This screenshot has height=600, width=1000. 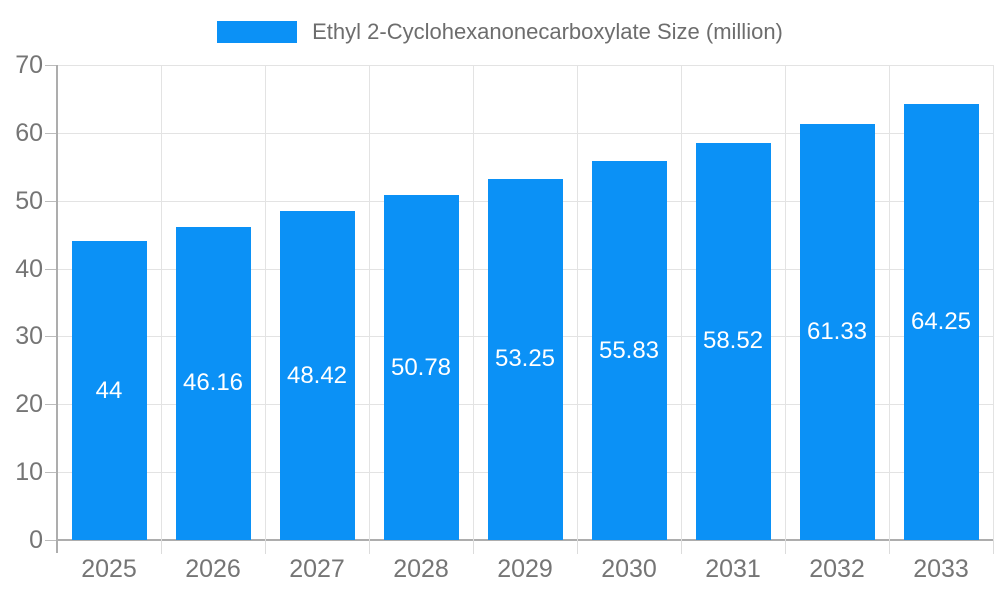 I want to click on y-axis-line, so click(x=57, y=309).